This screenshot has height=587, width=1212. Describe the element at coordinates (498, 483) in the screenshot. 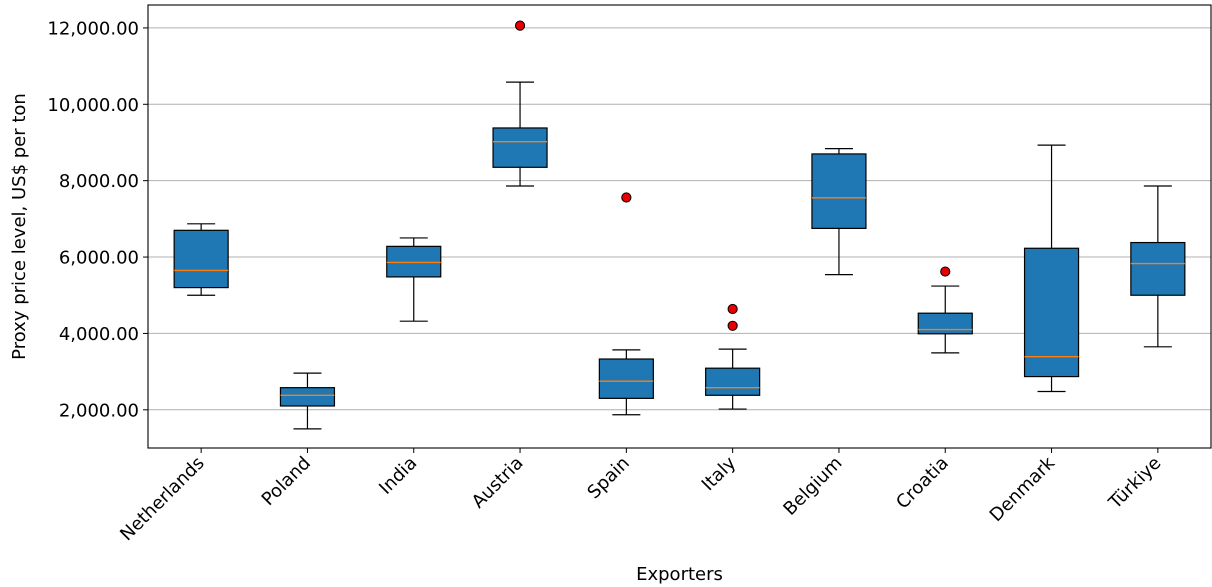

I see `x-tick-label: Austria` at that location.